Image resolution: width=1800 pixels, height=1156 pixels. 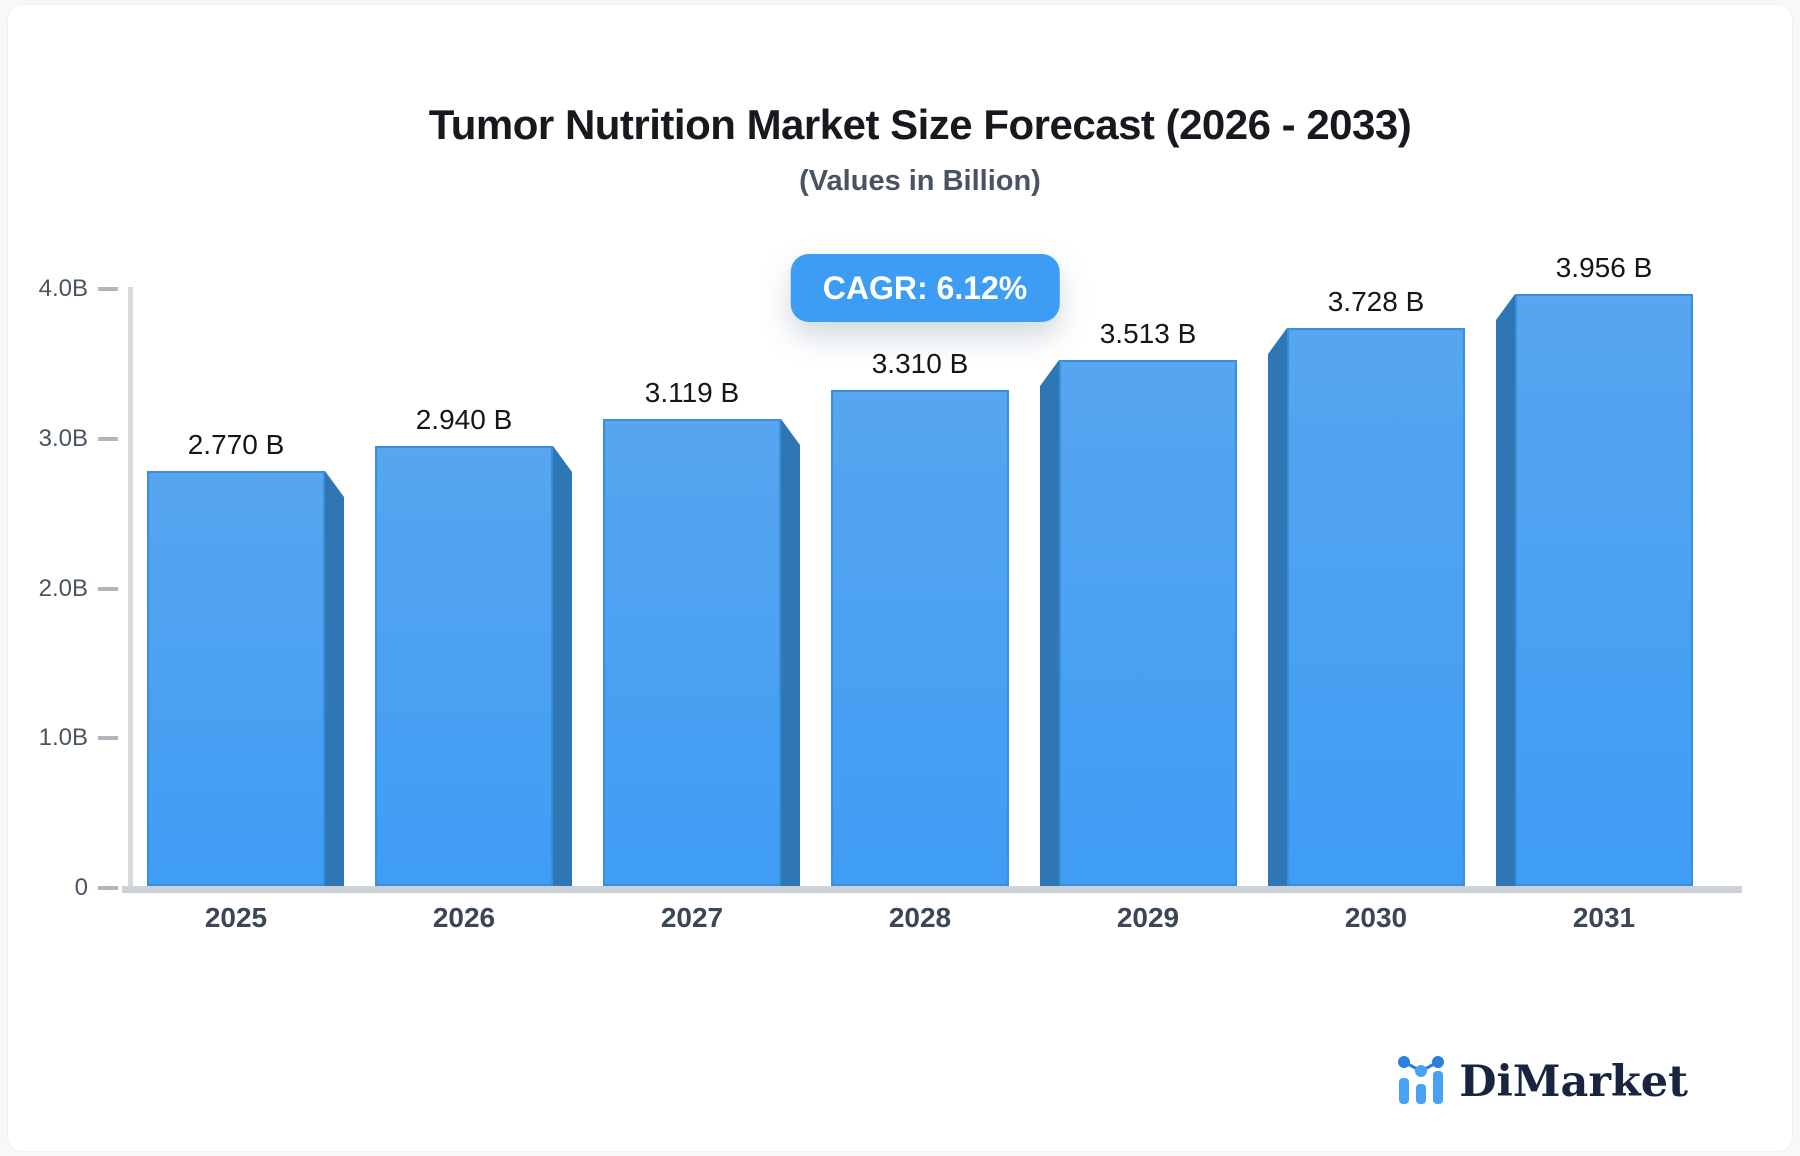 I want to click on y-axis-line, so click(x=130, y=587).